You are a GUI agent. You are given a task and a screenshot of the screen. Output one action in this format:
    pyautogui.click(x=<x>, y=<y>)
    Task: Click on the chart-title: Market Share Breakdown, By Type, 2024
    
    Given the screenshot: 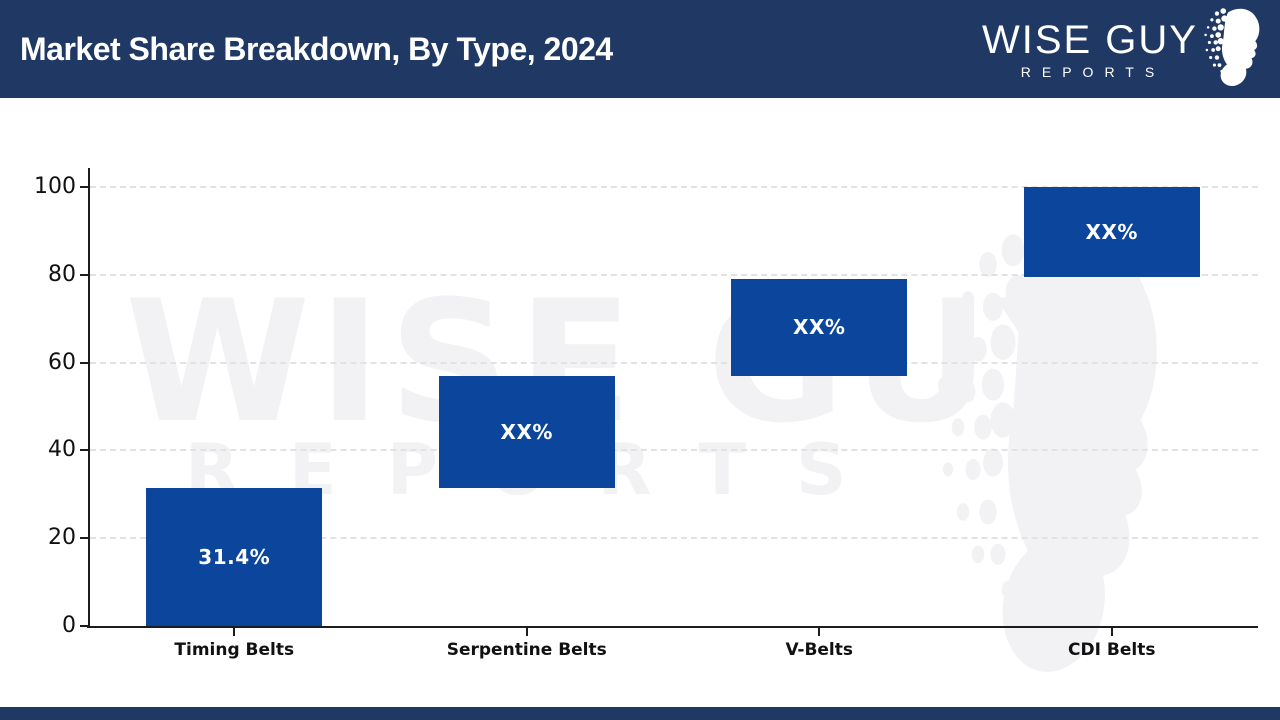 What is the action you would take?
    pyautogui.click(x=316, y=48)
    